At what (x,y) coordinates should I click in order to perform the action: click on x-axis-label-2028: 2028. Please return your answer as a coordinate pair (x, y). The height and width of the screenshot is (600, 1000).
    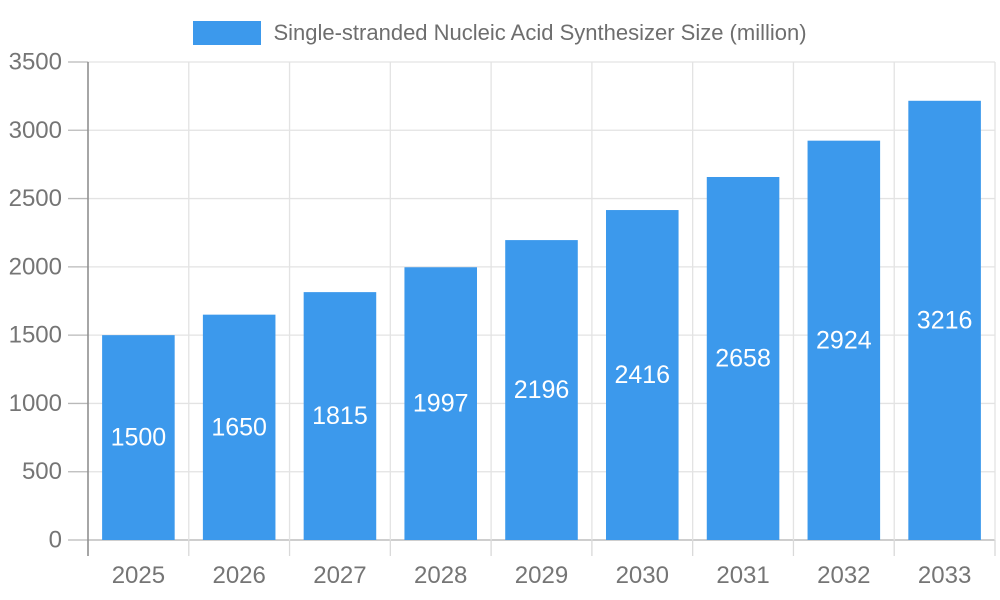
    Looking at the image, I should click on (440, 575).